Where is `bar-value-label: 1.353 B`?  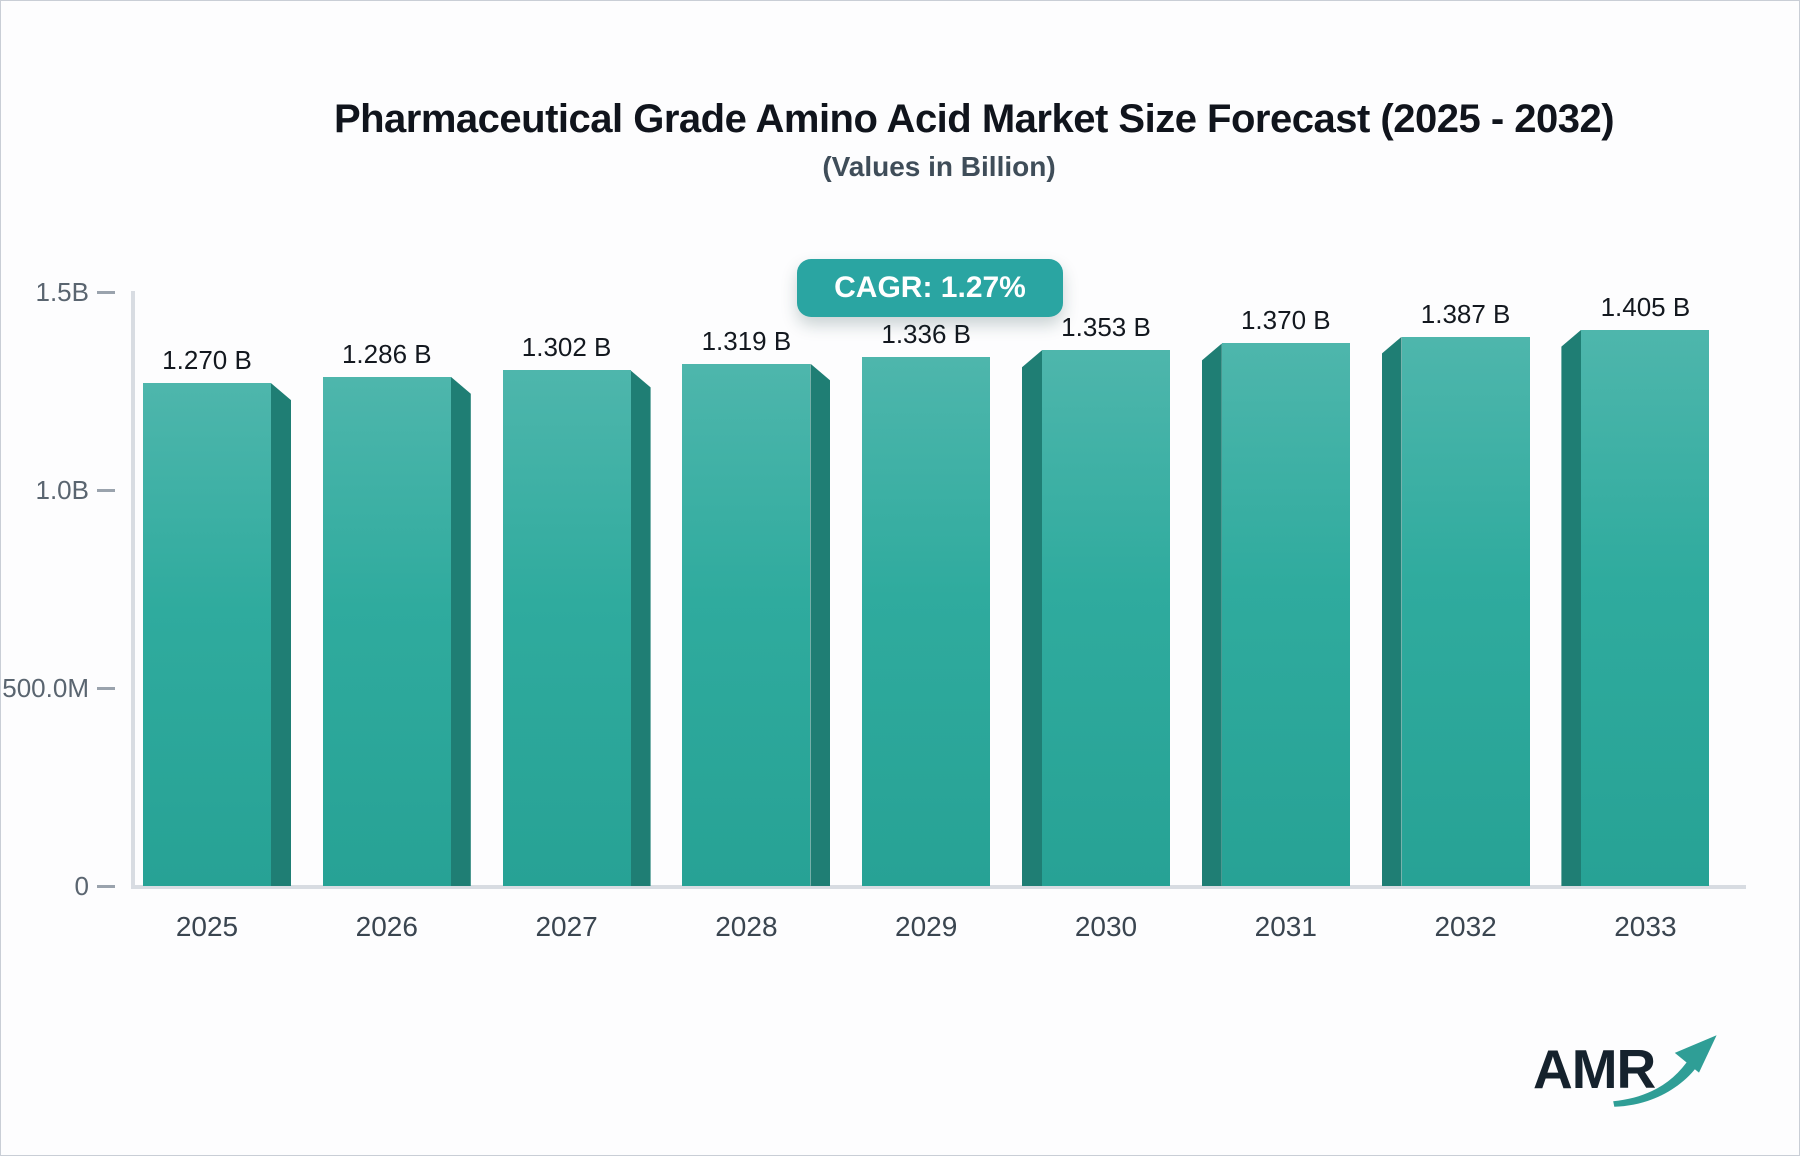
bar-value-label: 1.353 B is located at coordinates (1106, 327).